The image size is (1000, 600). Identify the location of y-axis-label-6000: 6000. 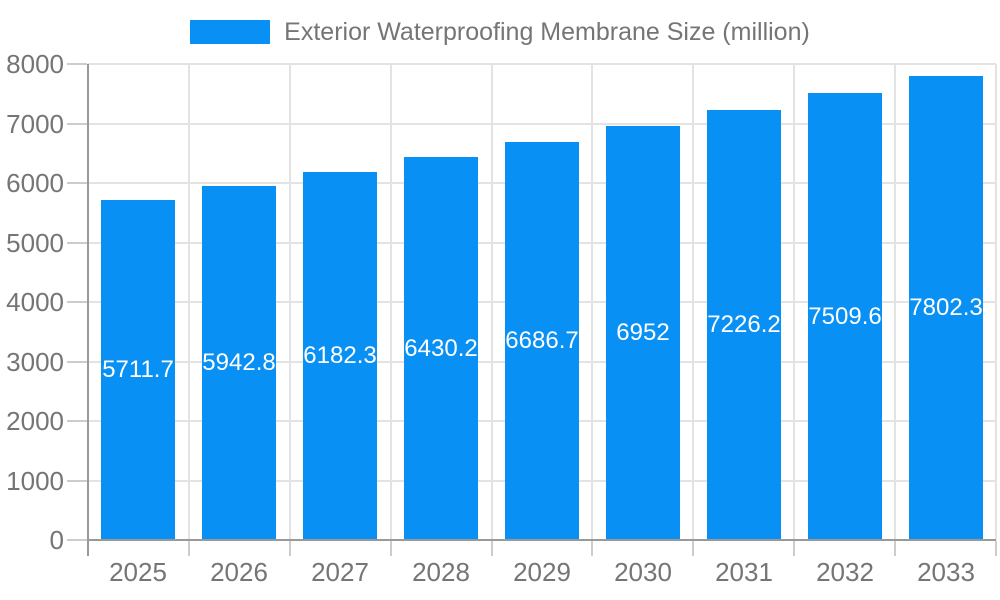
(35, 183).